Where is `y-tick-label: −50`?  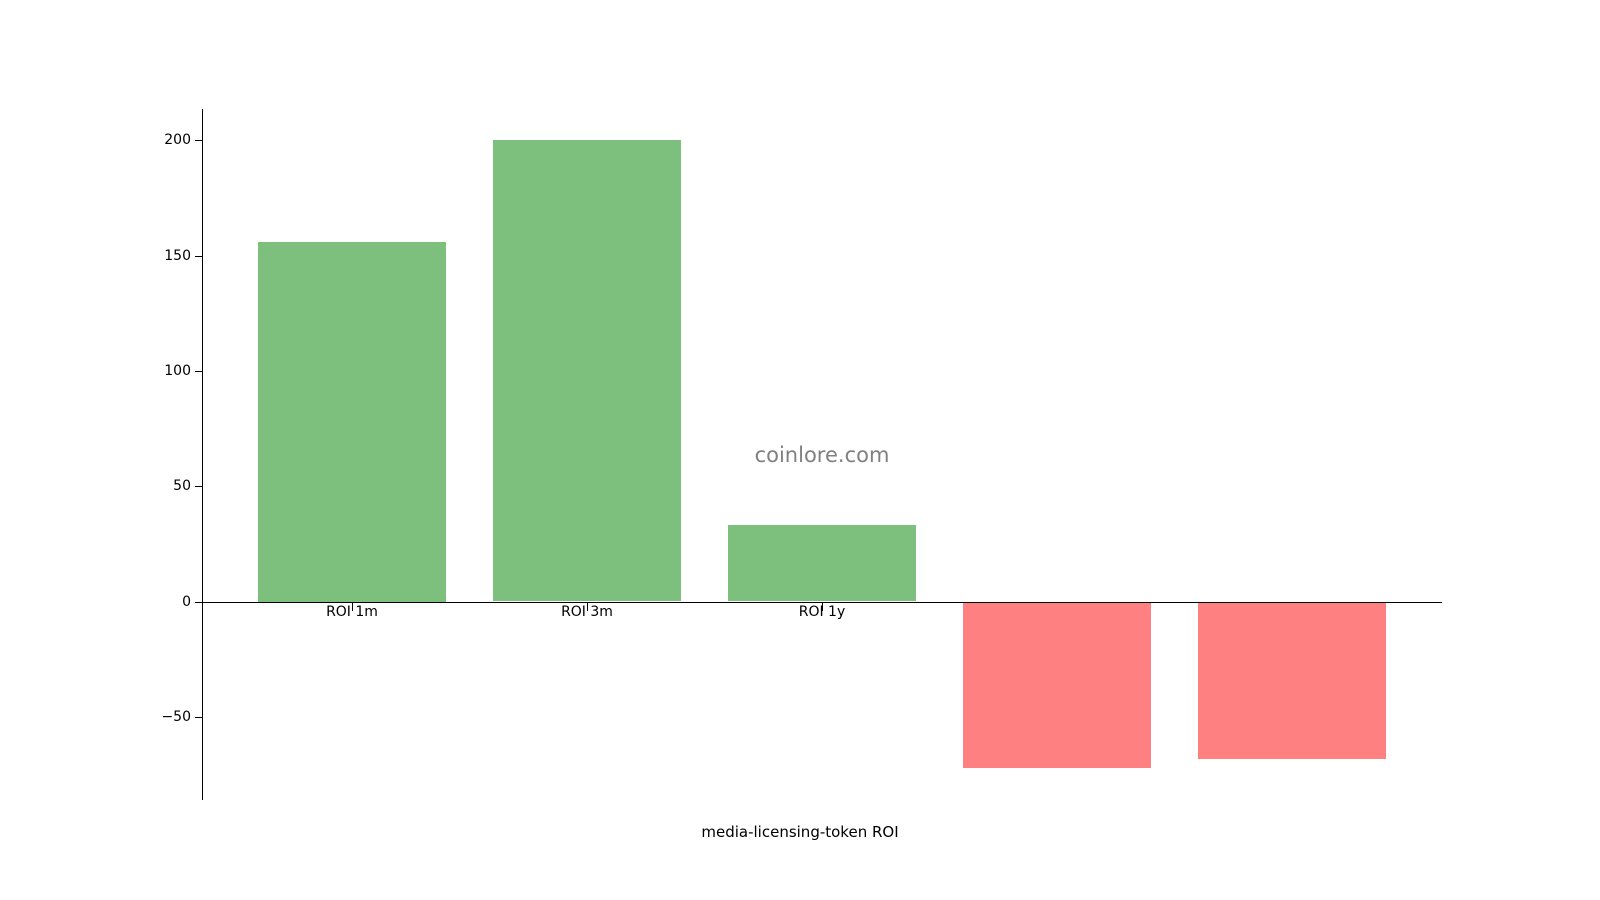 y-tick-label: −50 is located at coordinates (176, 717).